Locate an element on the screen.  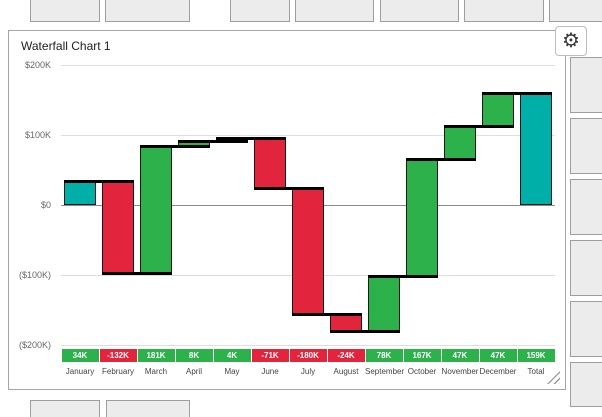
y-axis-label: ($100K) is located at coordinates (34, 275).